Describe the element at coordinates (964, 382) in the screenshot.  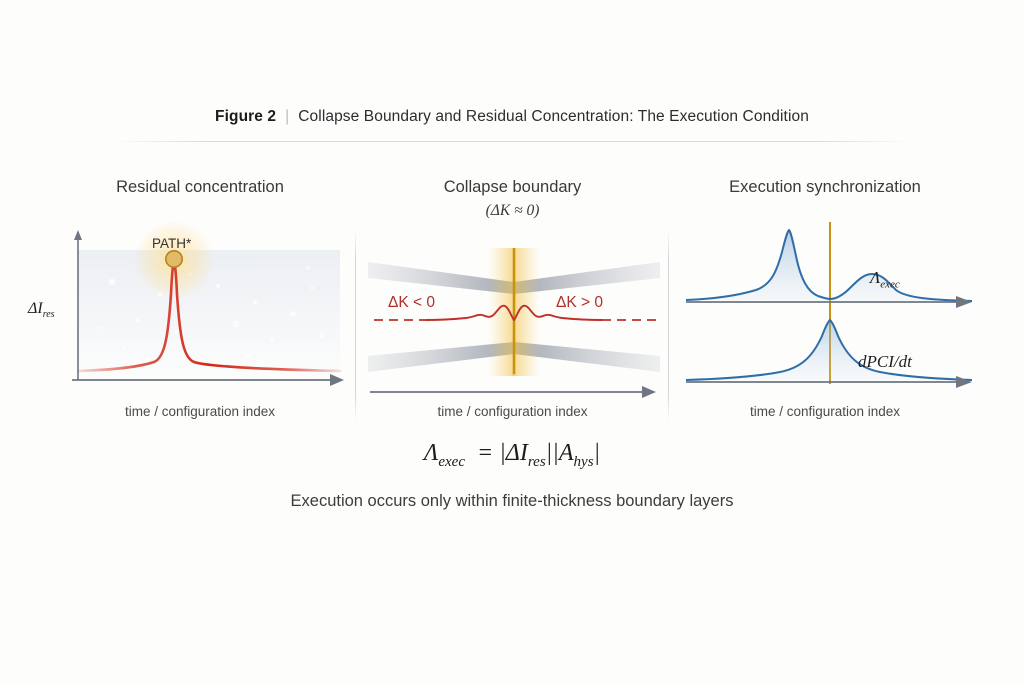
I see `panel-3-x-arrowhead-lower` at that location.